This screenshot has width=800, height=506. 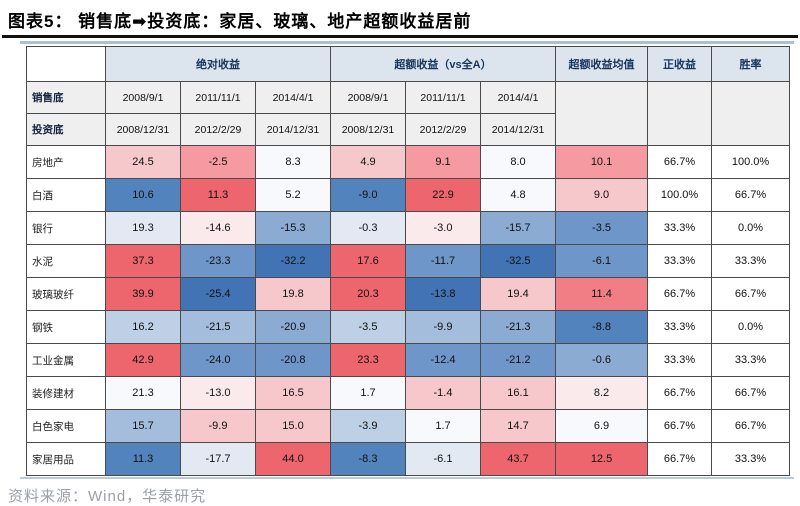 I want to click on value-cell: 24.5, so click(x=143, y=162).